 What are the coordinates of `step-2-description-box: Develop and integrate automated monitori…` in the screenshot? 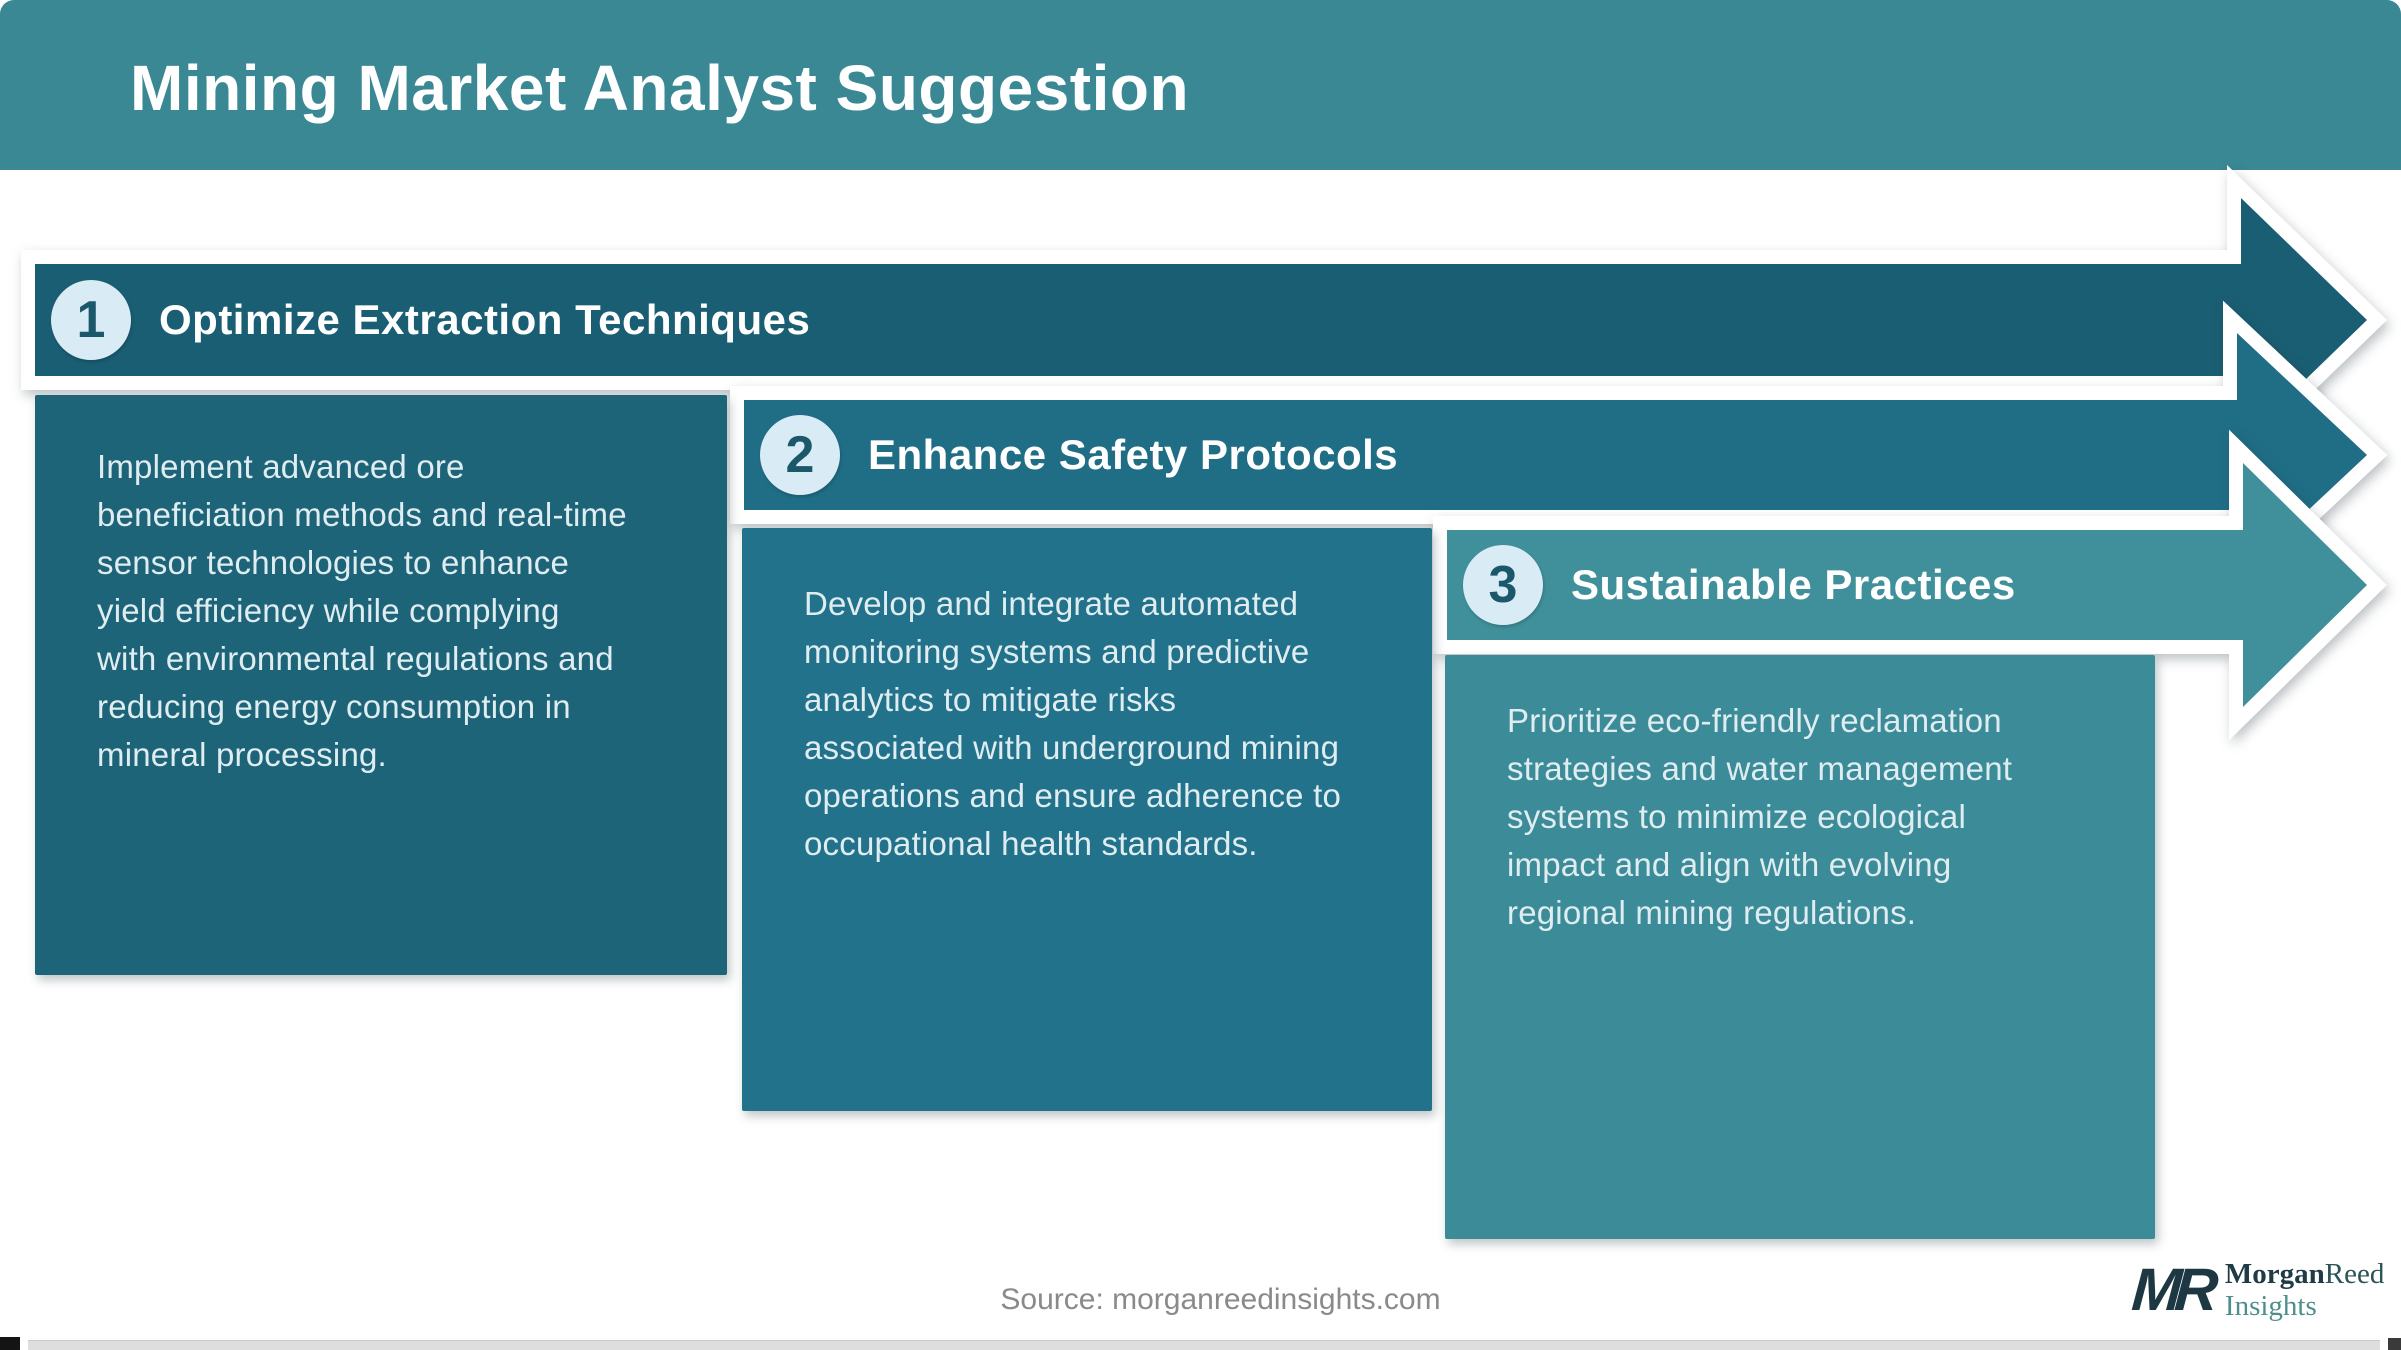 It's located at (1087, 819).